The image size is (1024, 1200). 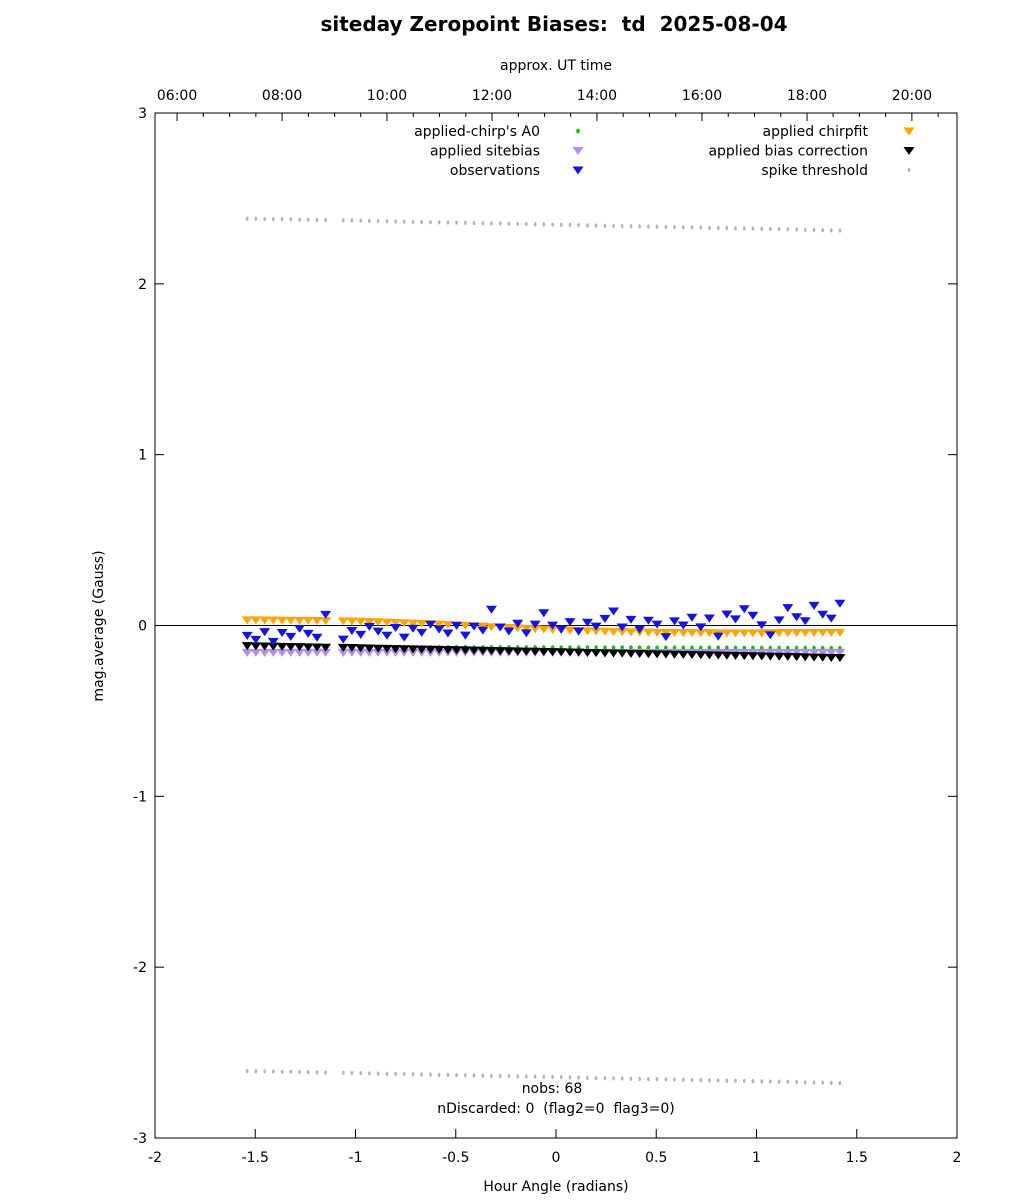 I want to click on y-tick-label: -3, so click(x=140, y=1139).